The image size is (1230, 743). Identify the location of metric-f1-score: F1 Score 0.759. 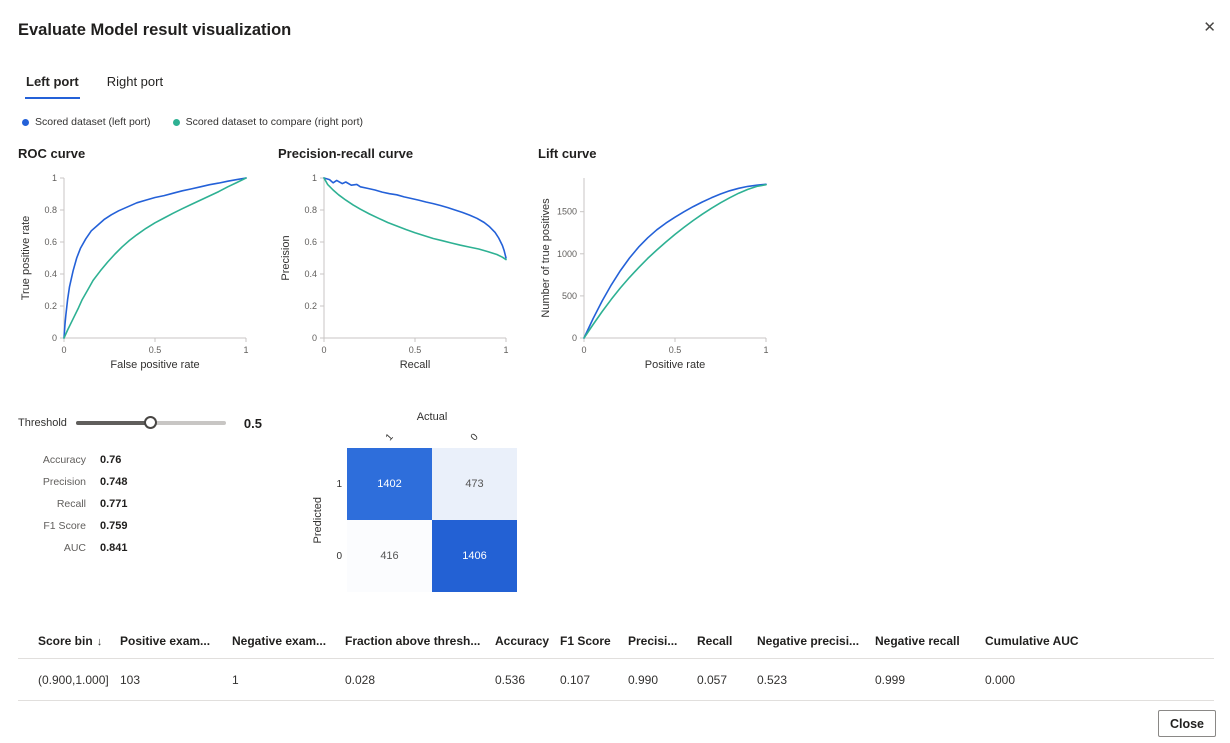
(73, 526).